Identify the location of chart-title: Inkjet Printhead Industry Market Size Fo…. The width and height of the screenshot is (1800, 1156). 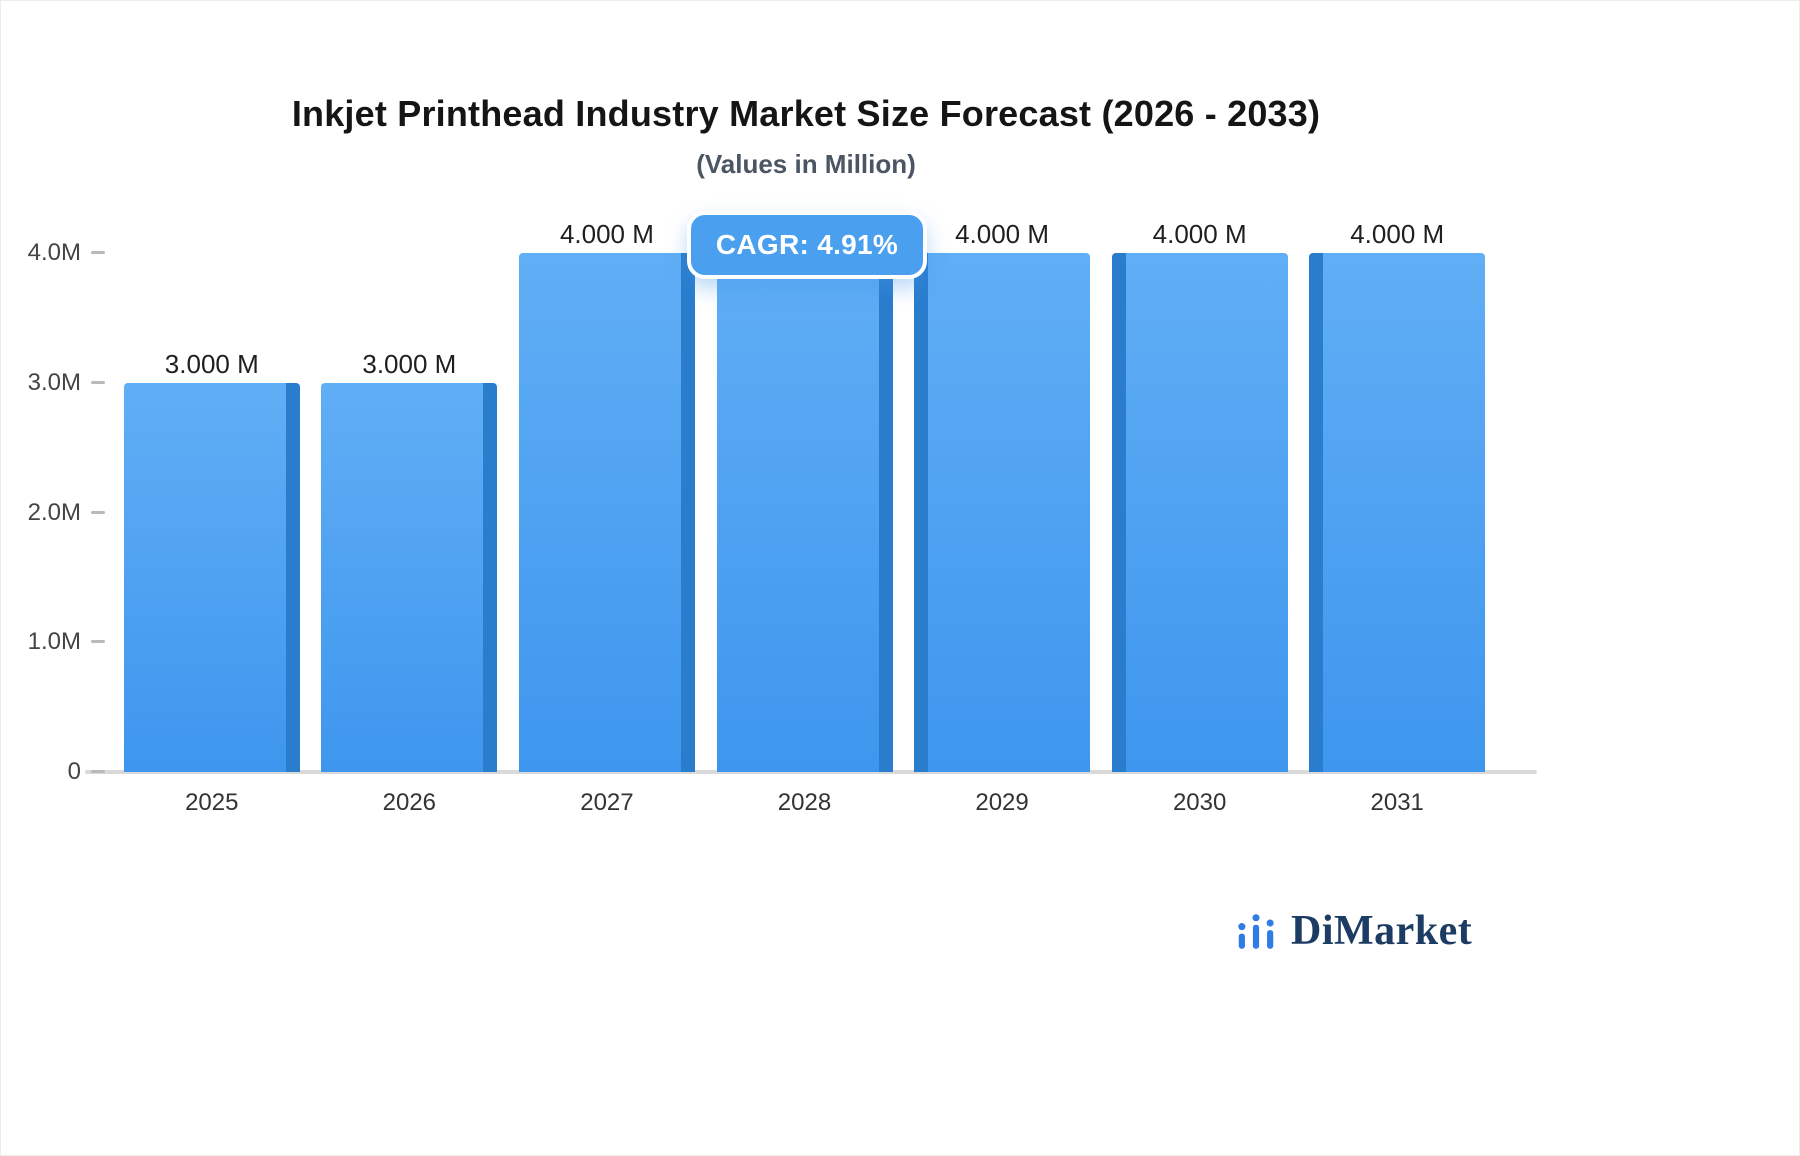
(806, 113).